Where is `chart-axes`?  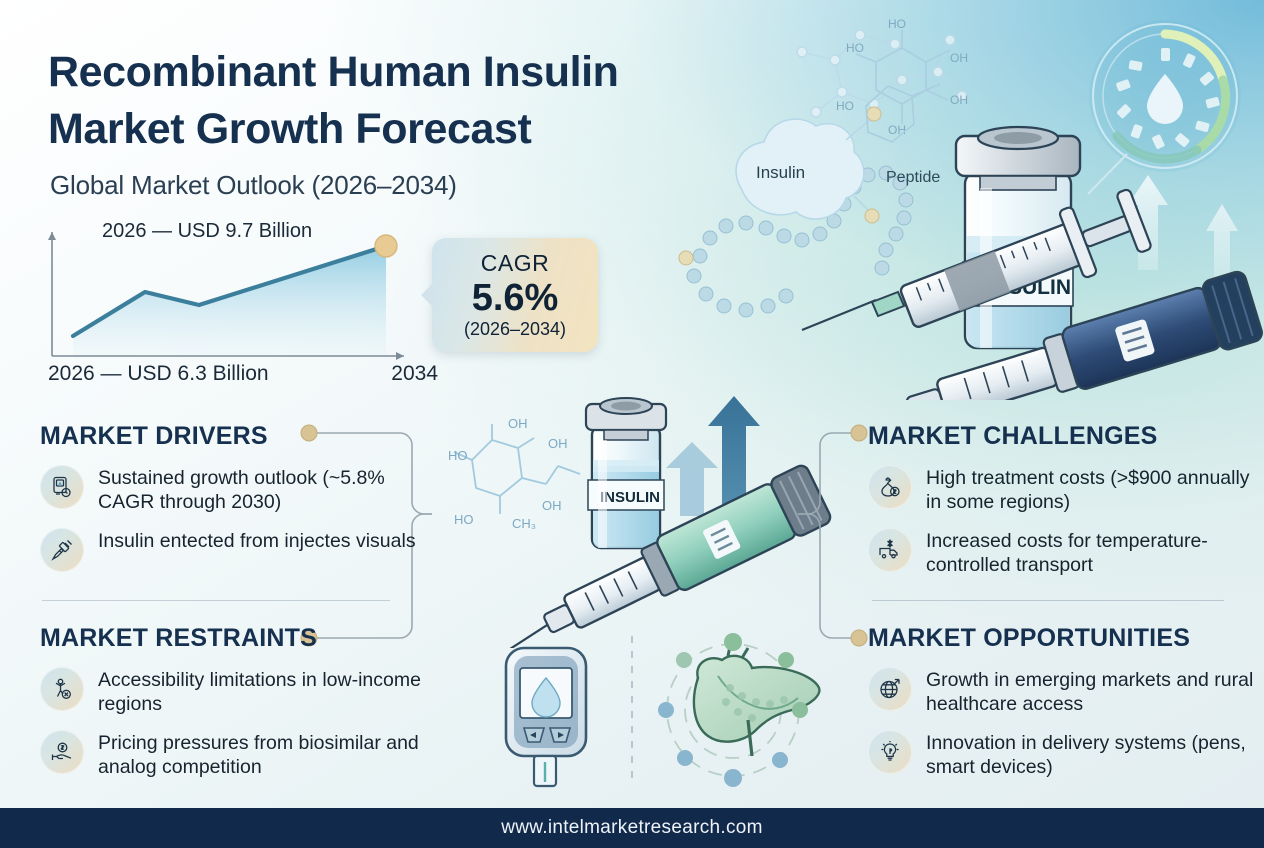
chart-axes is located at coordinates (226, 296).